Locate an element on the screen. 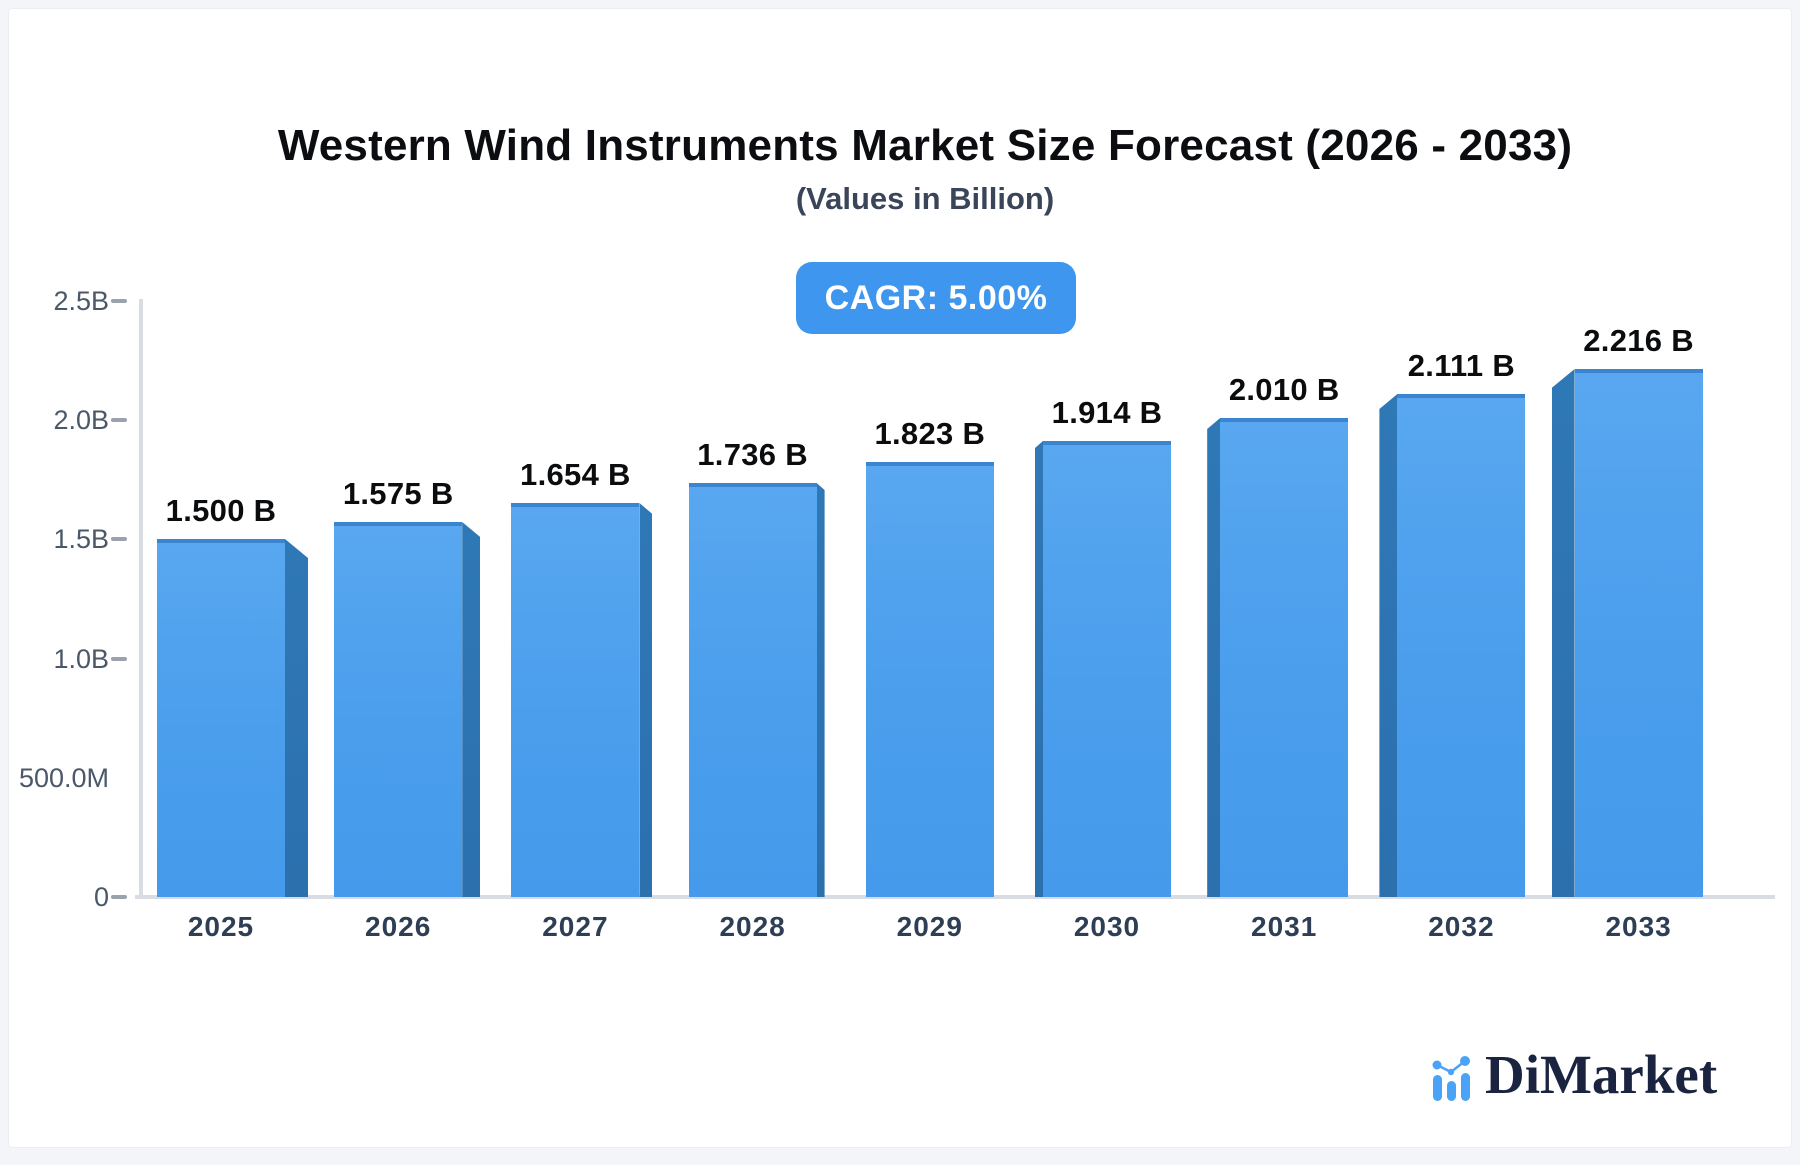  bar-2027: 1.654 B is located at coordinates (582, 677).